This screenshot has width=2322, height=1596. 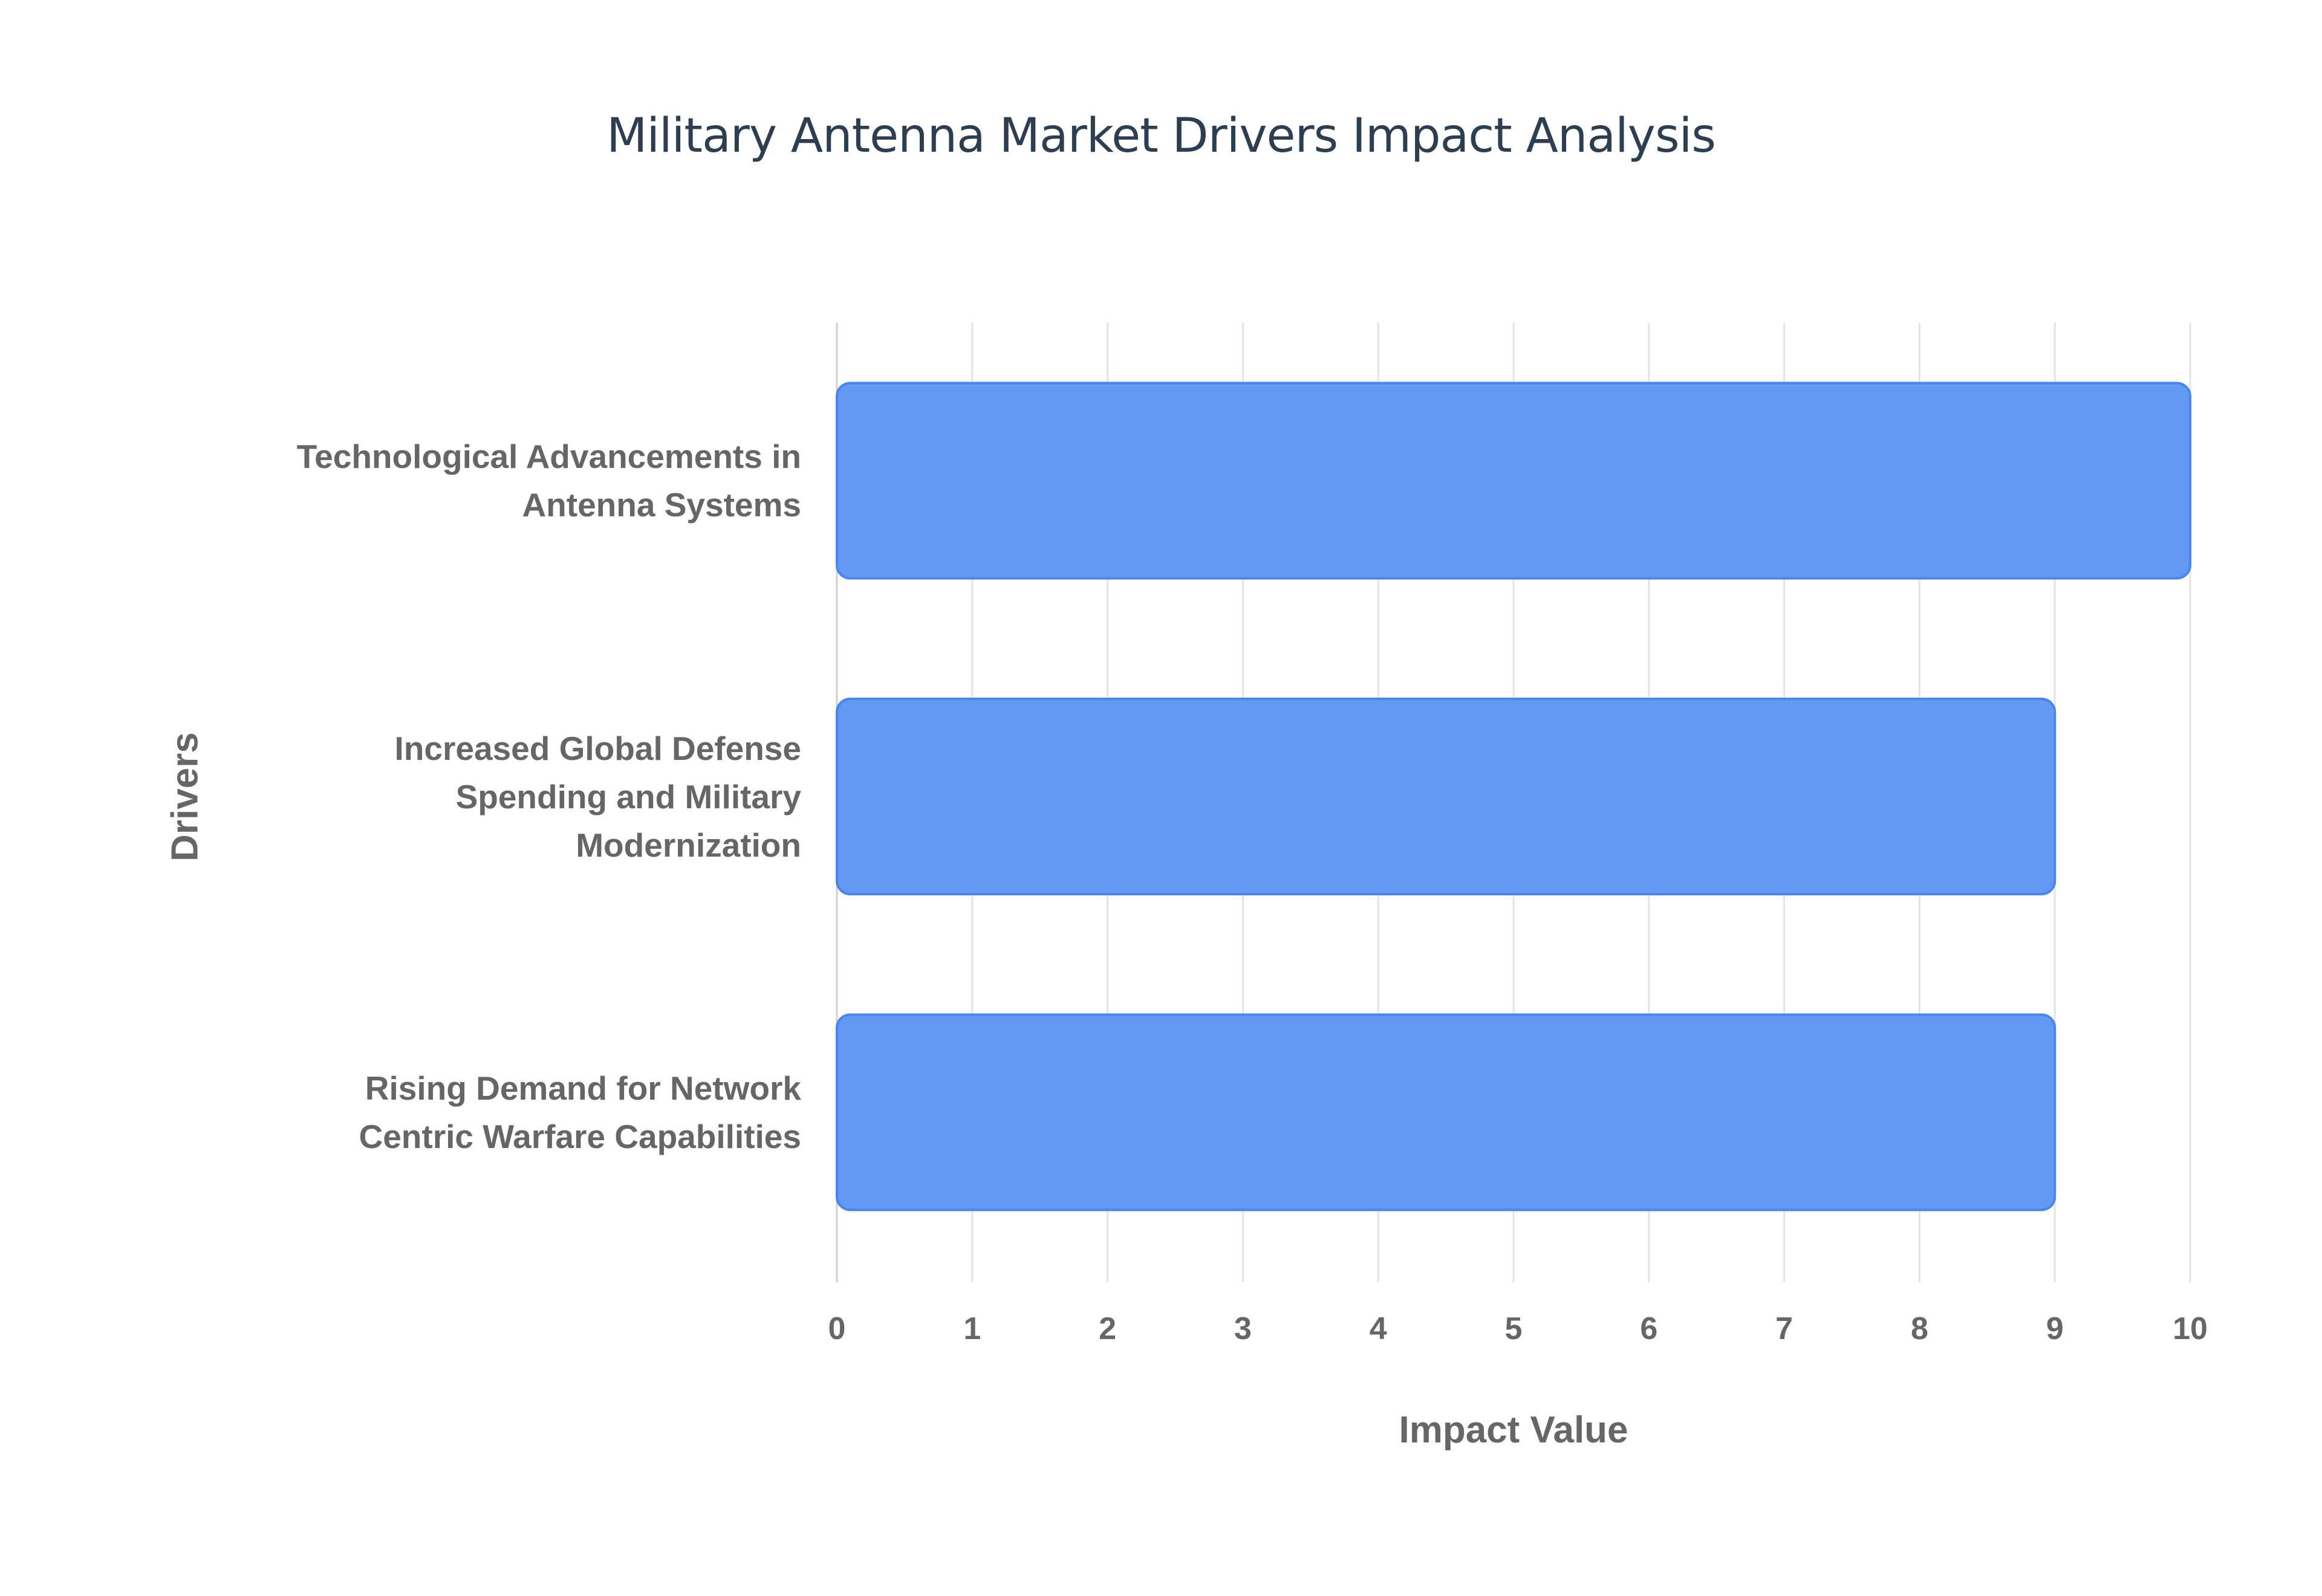 What do you see at coordinates (1379, 1328) in the screenshot?
I see `x-tick-label: 4` at bounding box center [1379, 1328].